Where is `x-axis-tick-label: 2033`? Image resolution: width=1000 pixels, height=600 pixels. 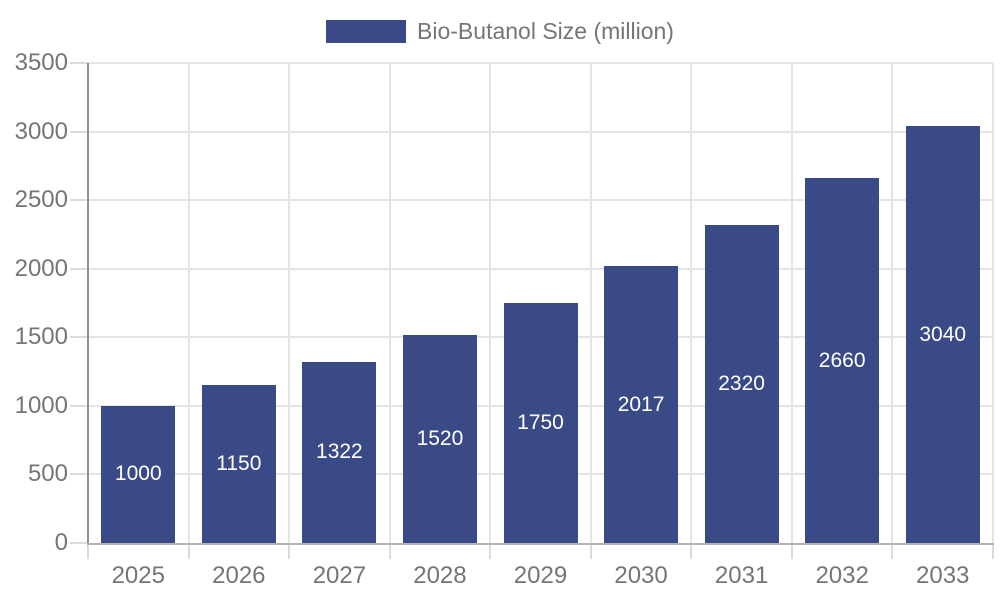
x-axis-tick-label: 2033 is located at coordinates (943, 575).